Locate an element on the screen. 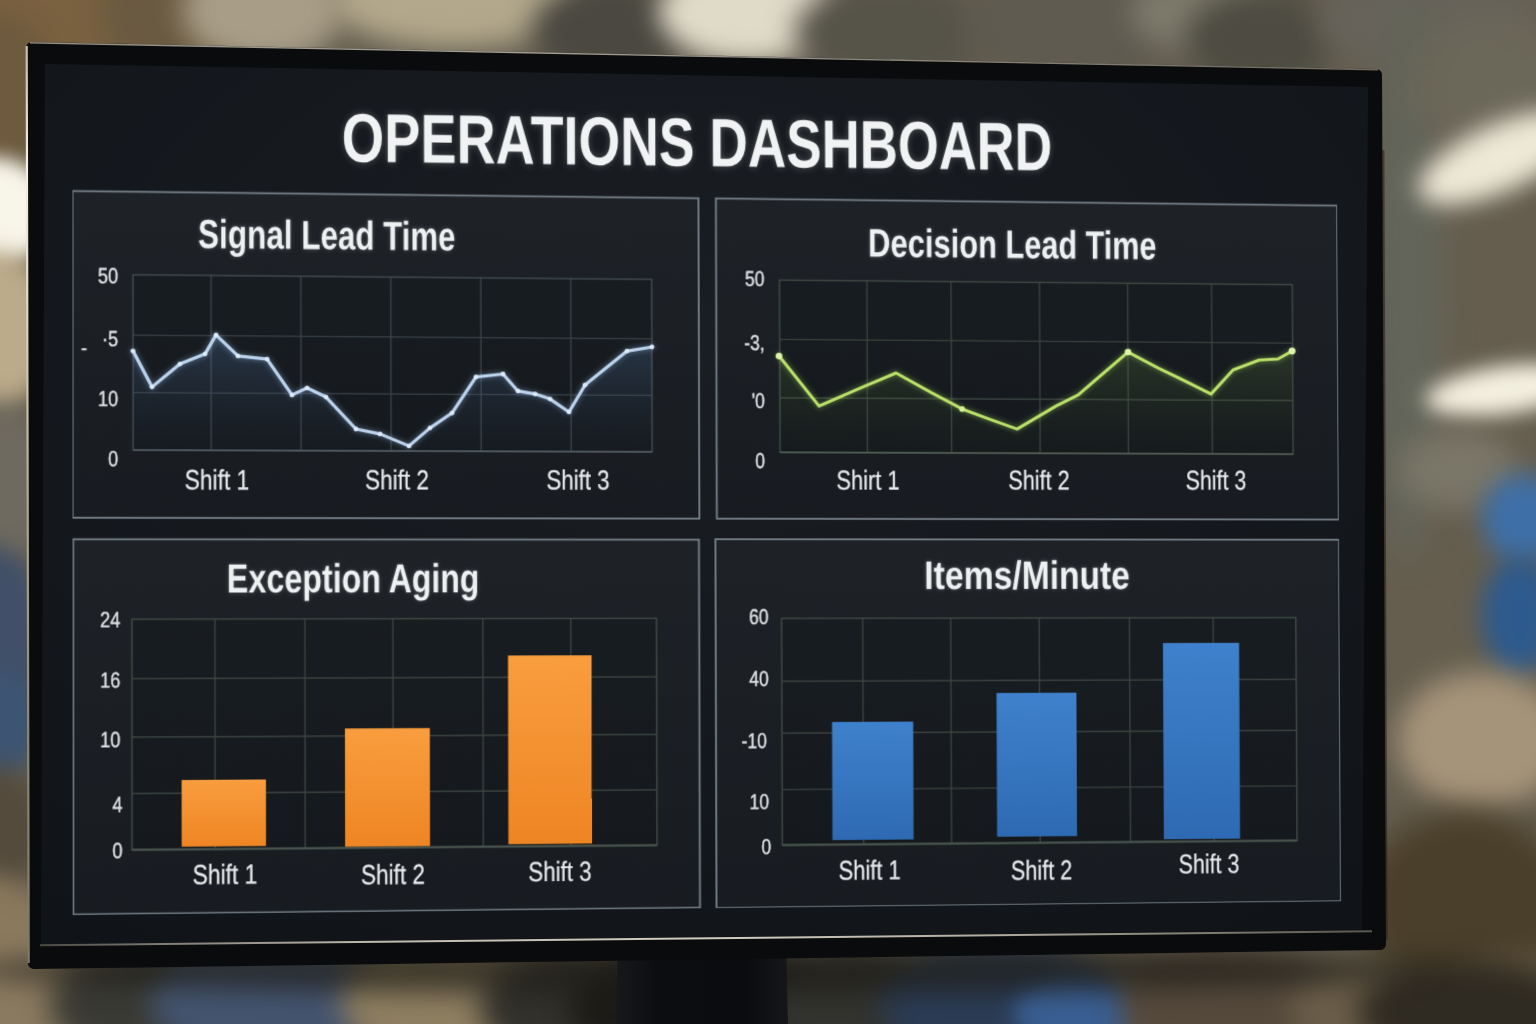 The width and height of the screenshot is (1536, 1024). svg-text: -10 is located at coordinates (754, 742).